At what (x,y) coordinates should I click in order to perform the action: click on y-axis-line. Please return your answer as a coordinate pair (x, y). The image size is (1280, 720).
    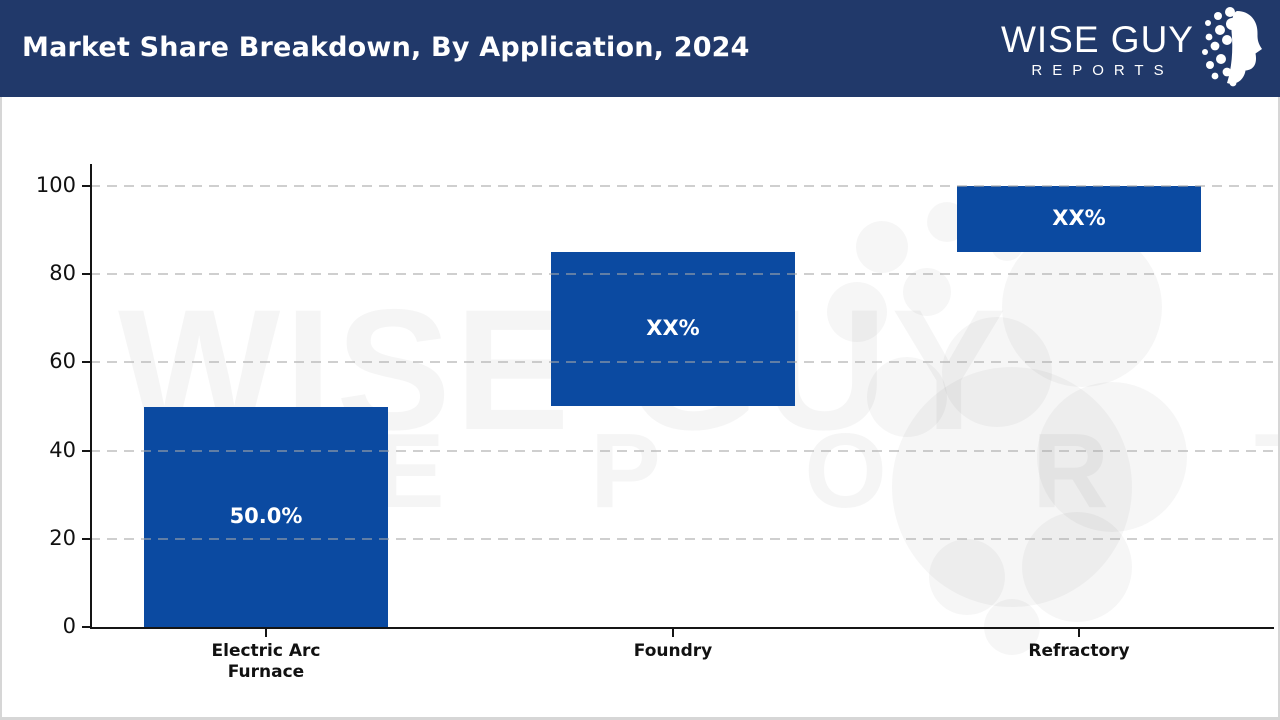
    Looking at the image, I should click on (91, 396).